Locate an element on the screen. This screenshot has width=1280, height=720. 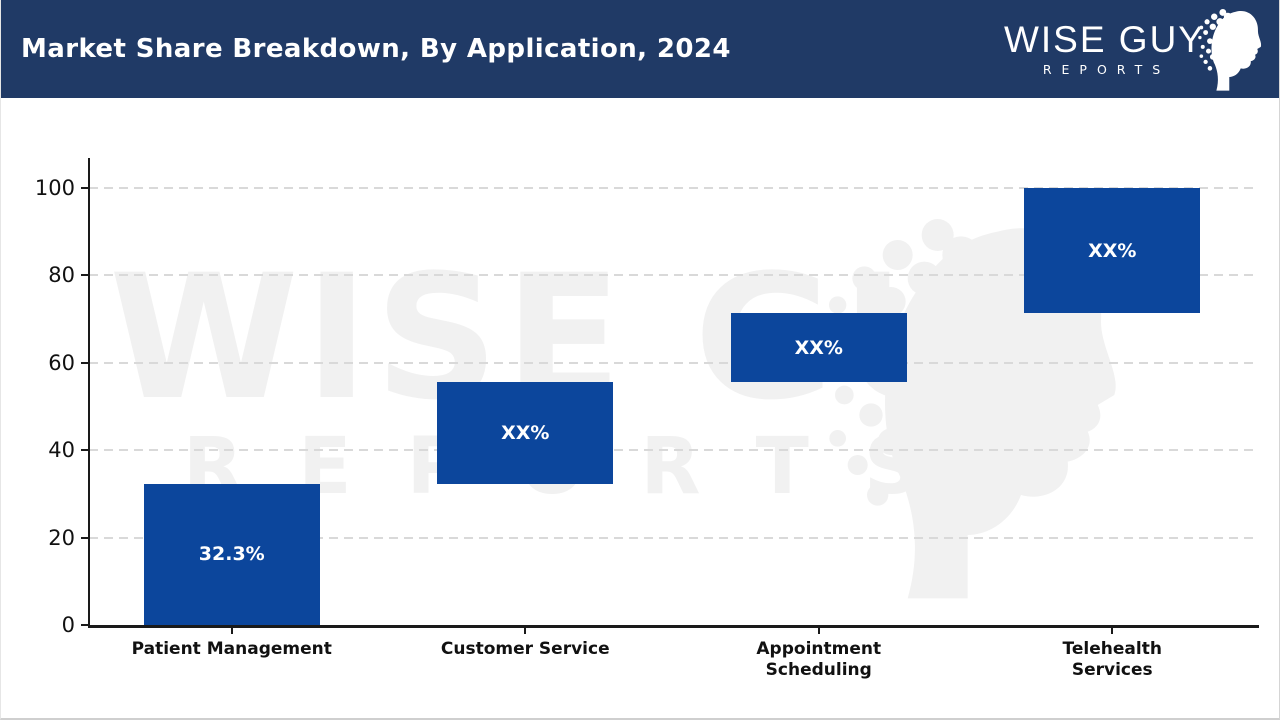
brand-logo-text: WISE GUY REPORTS is located at coordinates (1104, 49).